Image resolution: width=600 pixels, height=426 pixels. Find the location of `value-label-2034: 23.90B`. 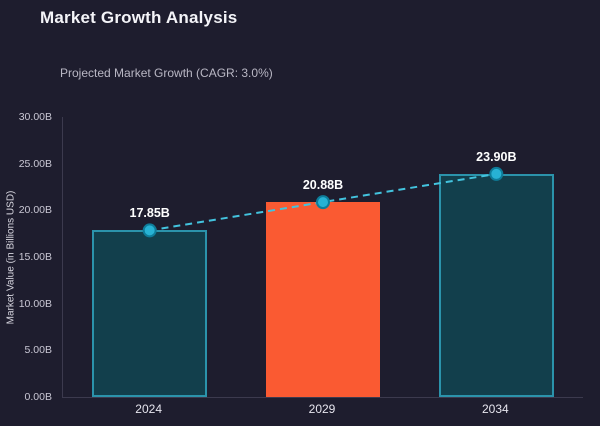

value-label-2034: 23.90B is located at coordinates (496, 156).